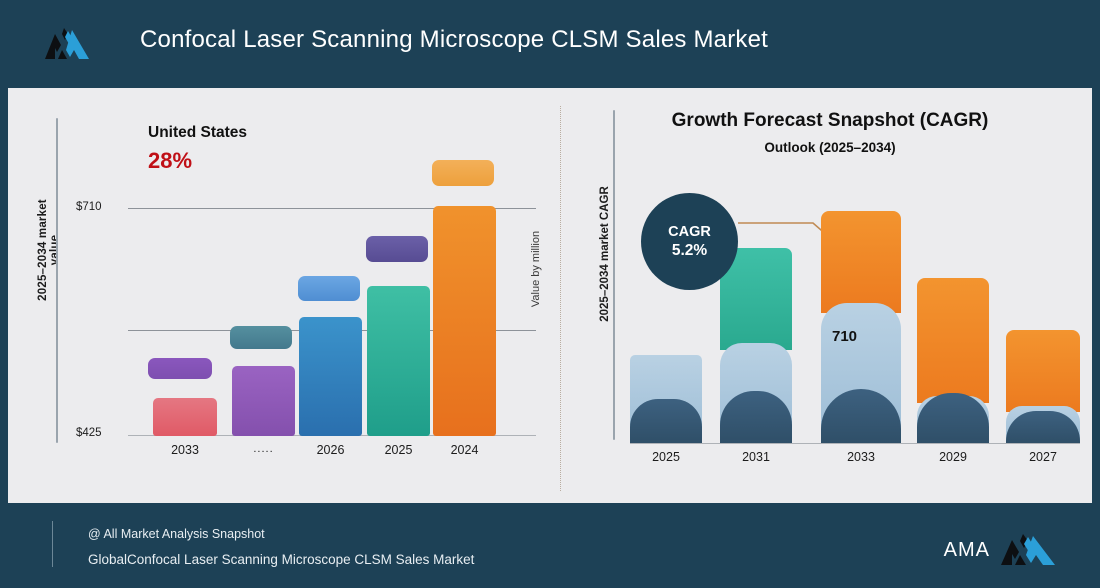 The width and height of the screenshot is (1100, 588). I want to click on left-chart-region-label: United States, so click(198, 132).